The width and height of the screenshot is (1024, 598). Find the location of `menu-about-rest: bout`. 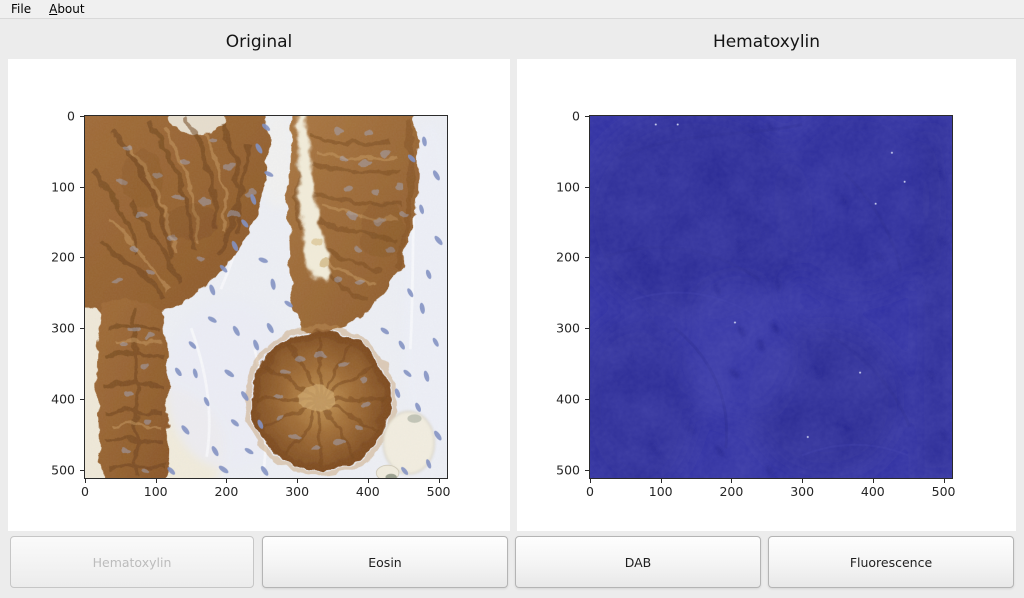

menu-about-rest: bout is located at coordinates (71, 8).